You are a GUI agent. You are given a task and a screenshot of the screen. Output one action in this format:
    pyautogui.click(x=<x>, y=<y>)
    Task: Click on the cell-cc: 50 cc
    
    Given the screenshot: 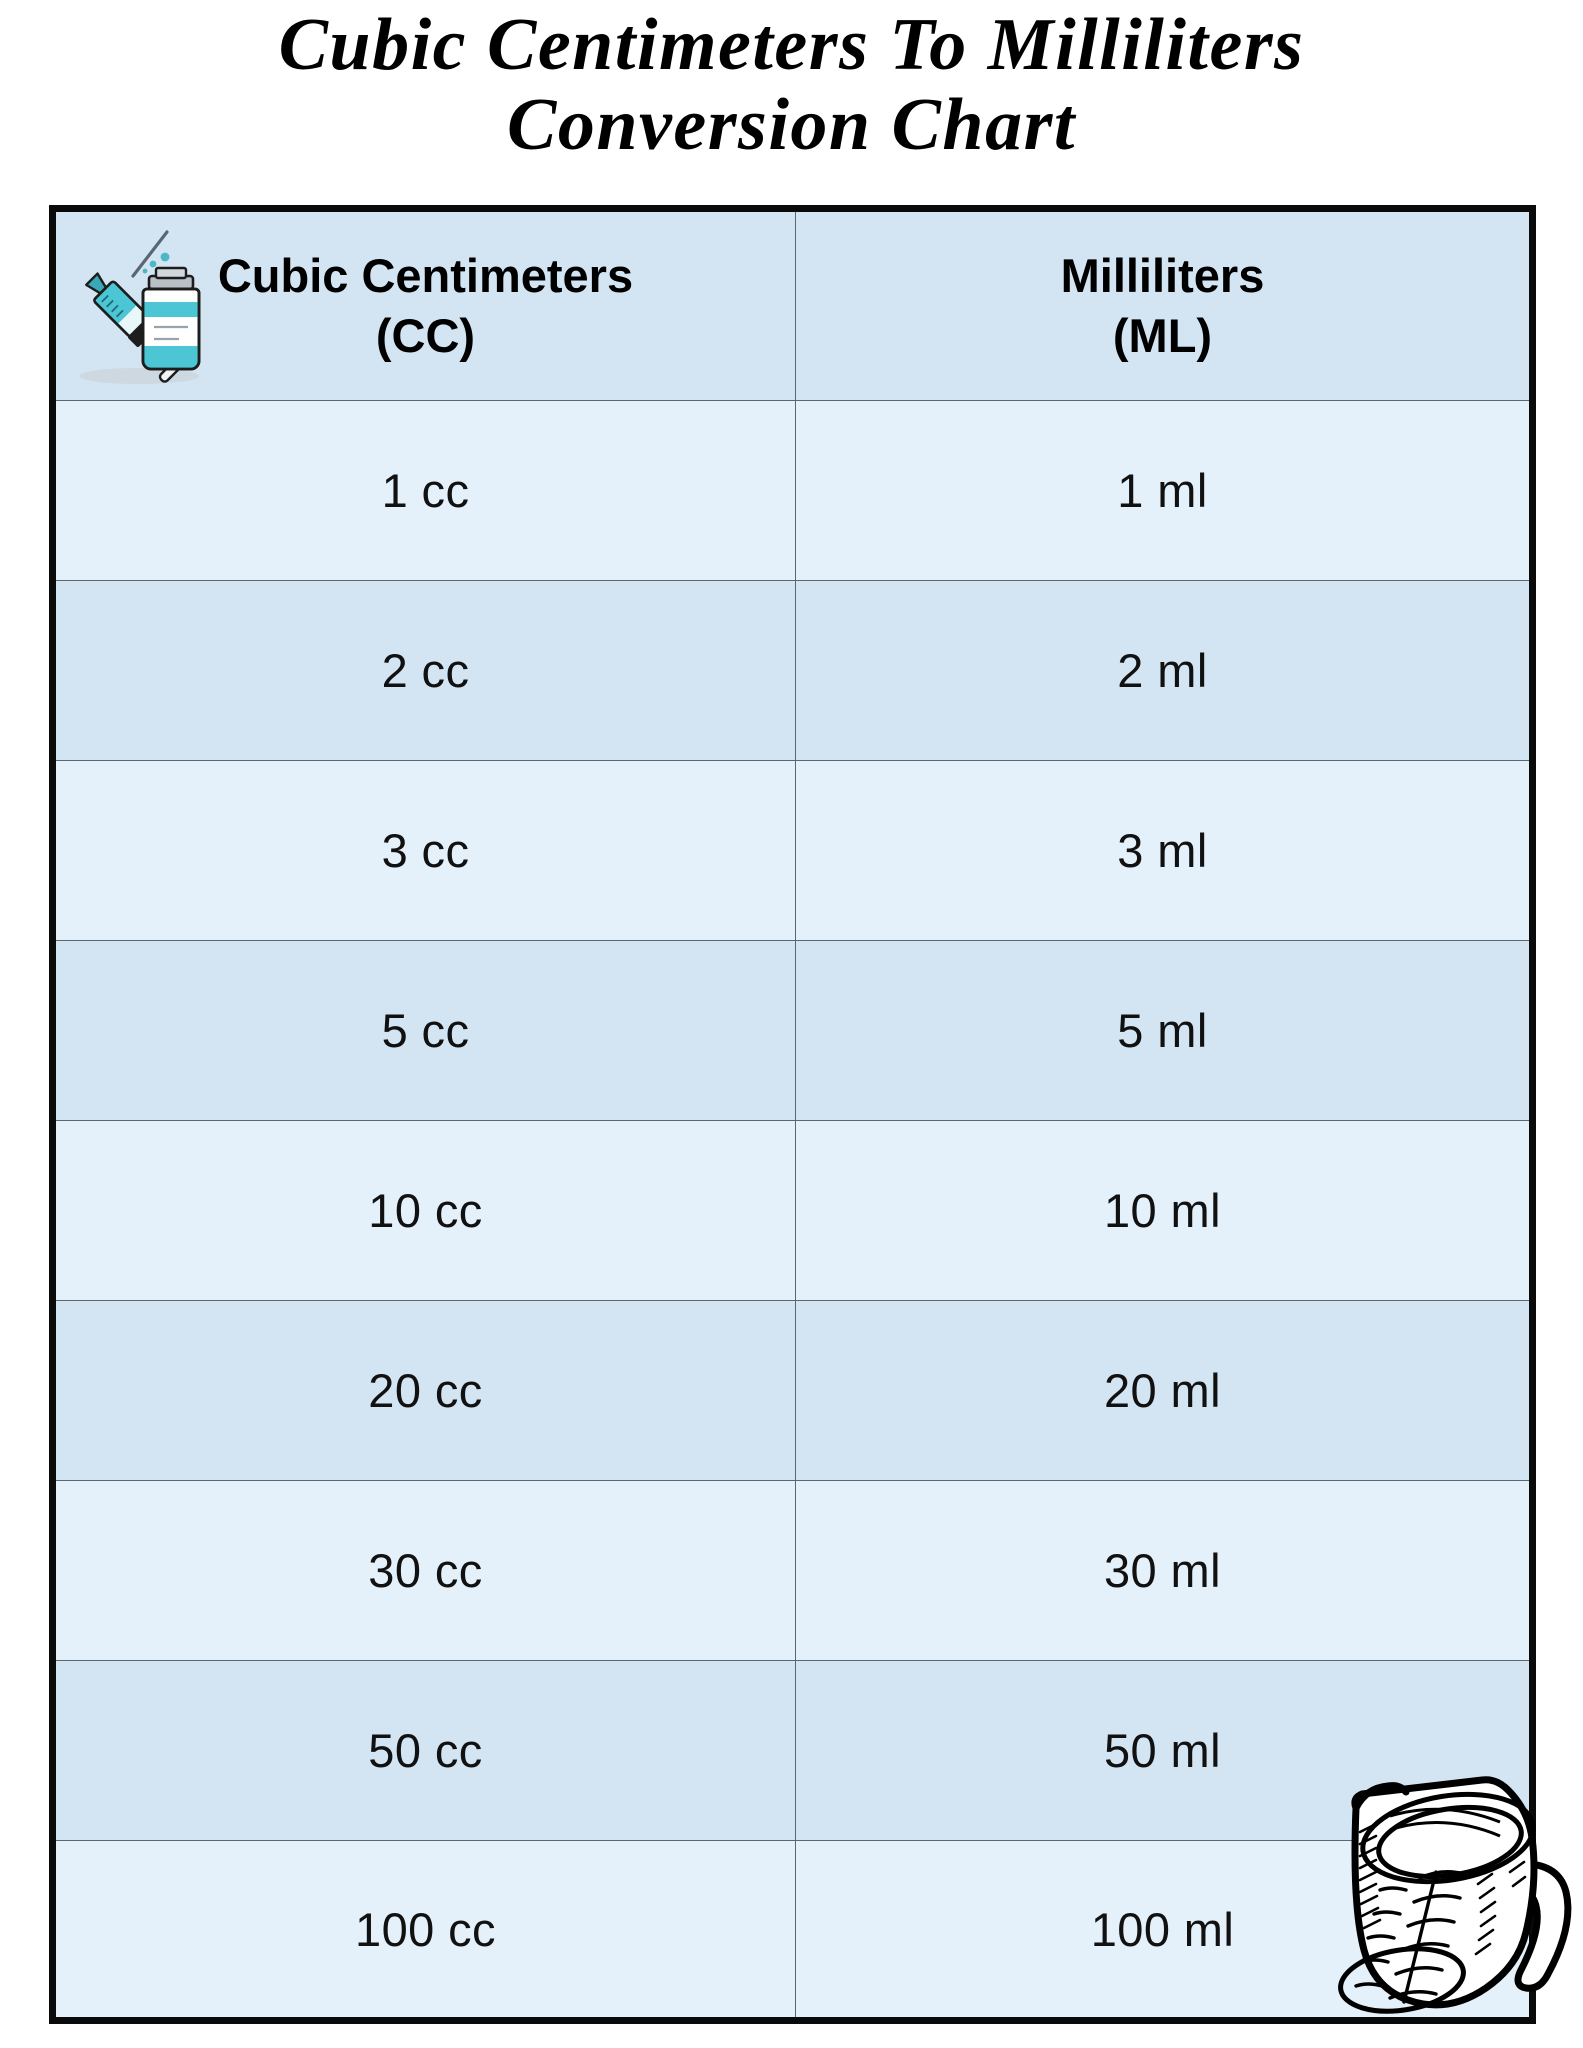 What is the action you would take?
    pyautogui.click(x=424, y=1750)
    